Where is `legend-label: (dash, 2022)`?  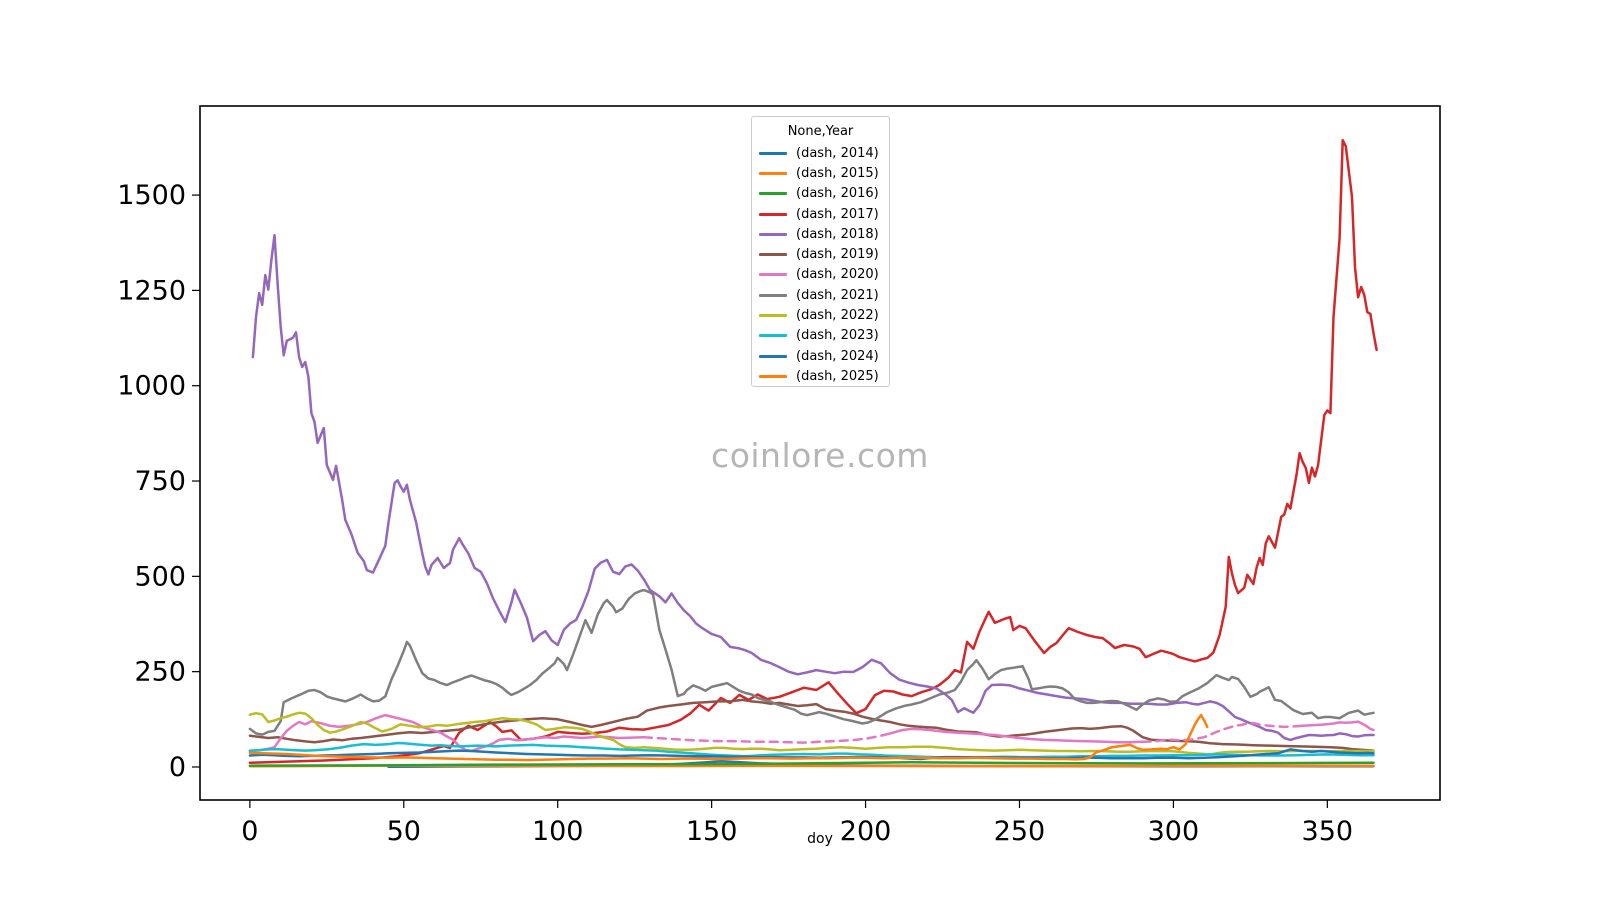
legend-label: (dash, 2022) is located at coordinates (837, 316).